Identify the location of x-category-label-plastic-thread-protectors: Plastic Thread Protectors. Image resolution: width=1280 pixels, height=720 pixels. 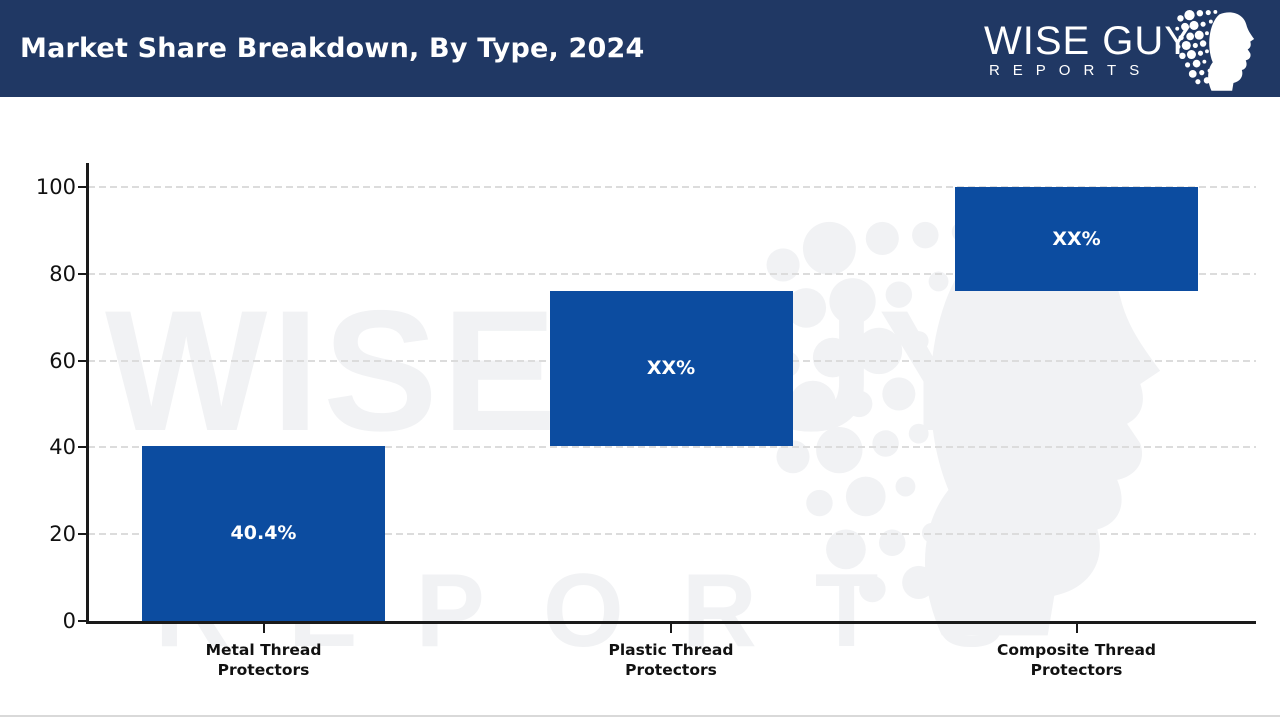
(671, 660).